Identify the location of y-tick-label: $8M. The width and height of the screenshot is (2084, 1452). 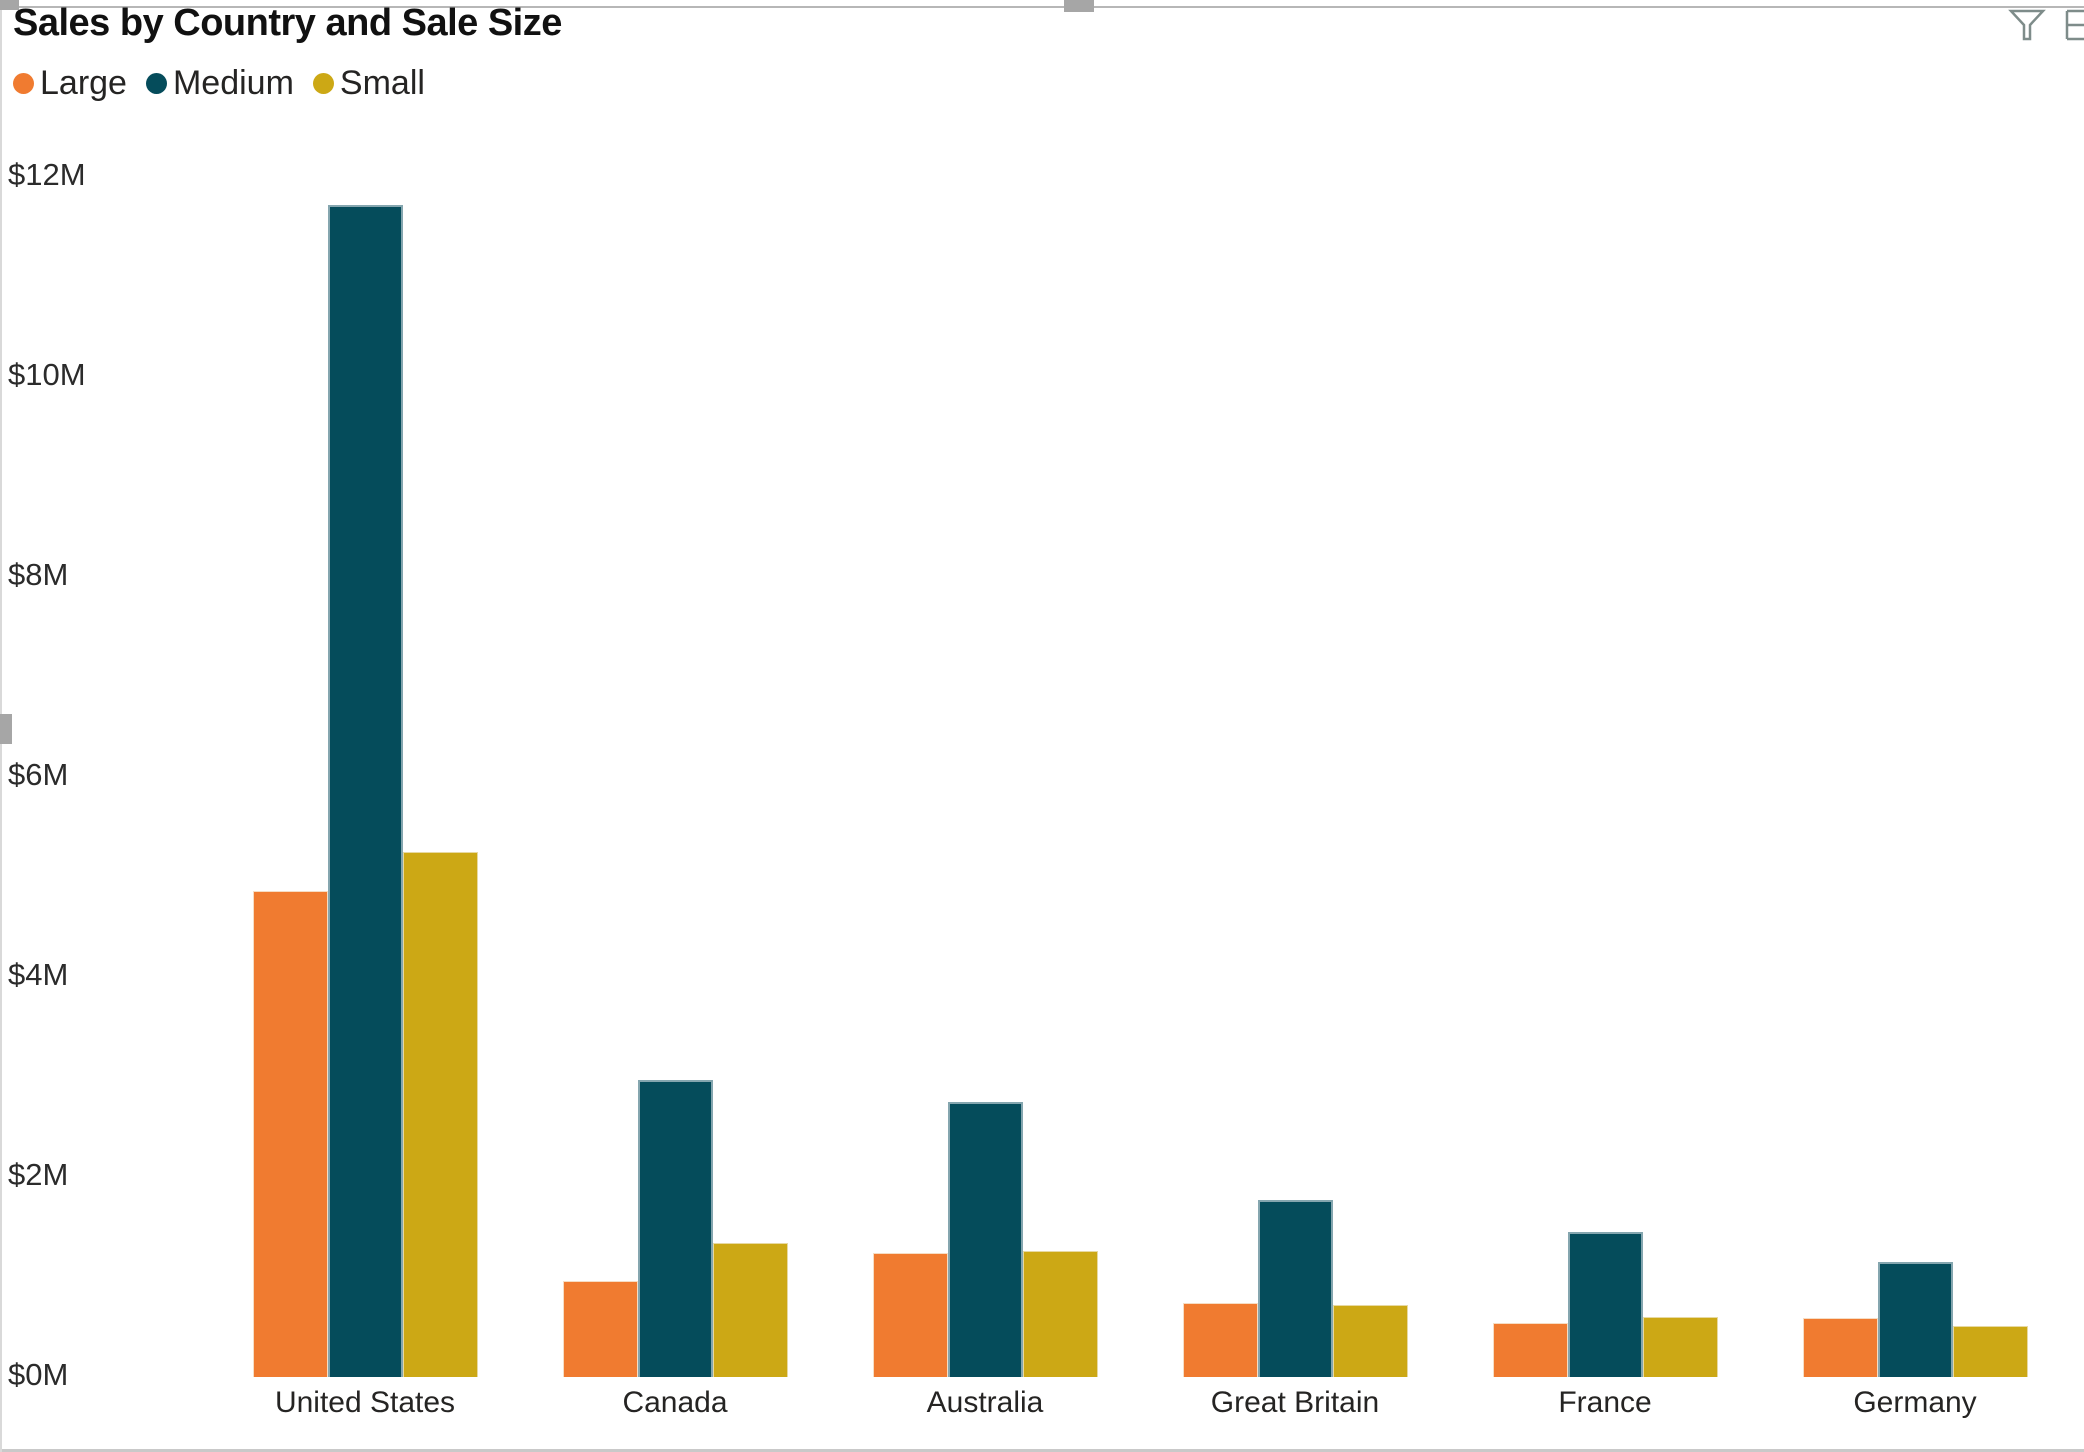
(38, 574).